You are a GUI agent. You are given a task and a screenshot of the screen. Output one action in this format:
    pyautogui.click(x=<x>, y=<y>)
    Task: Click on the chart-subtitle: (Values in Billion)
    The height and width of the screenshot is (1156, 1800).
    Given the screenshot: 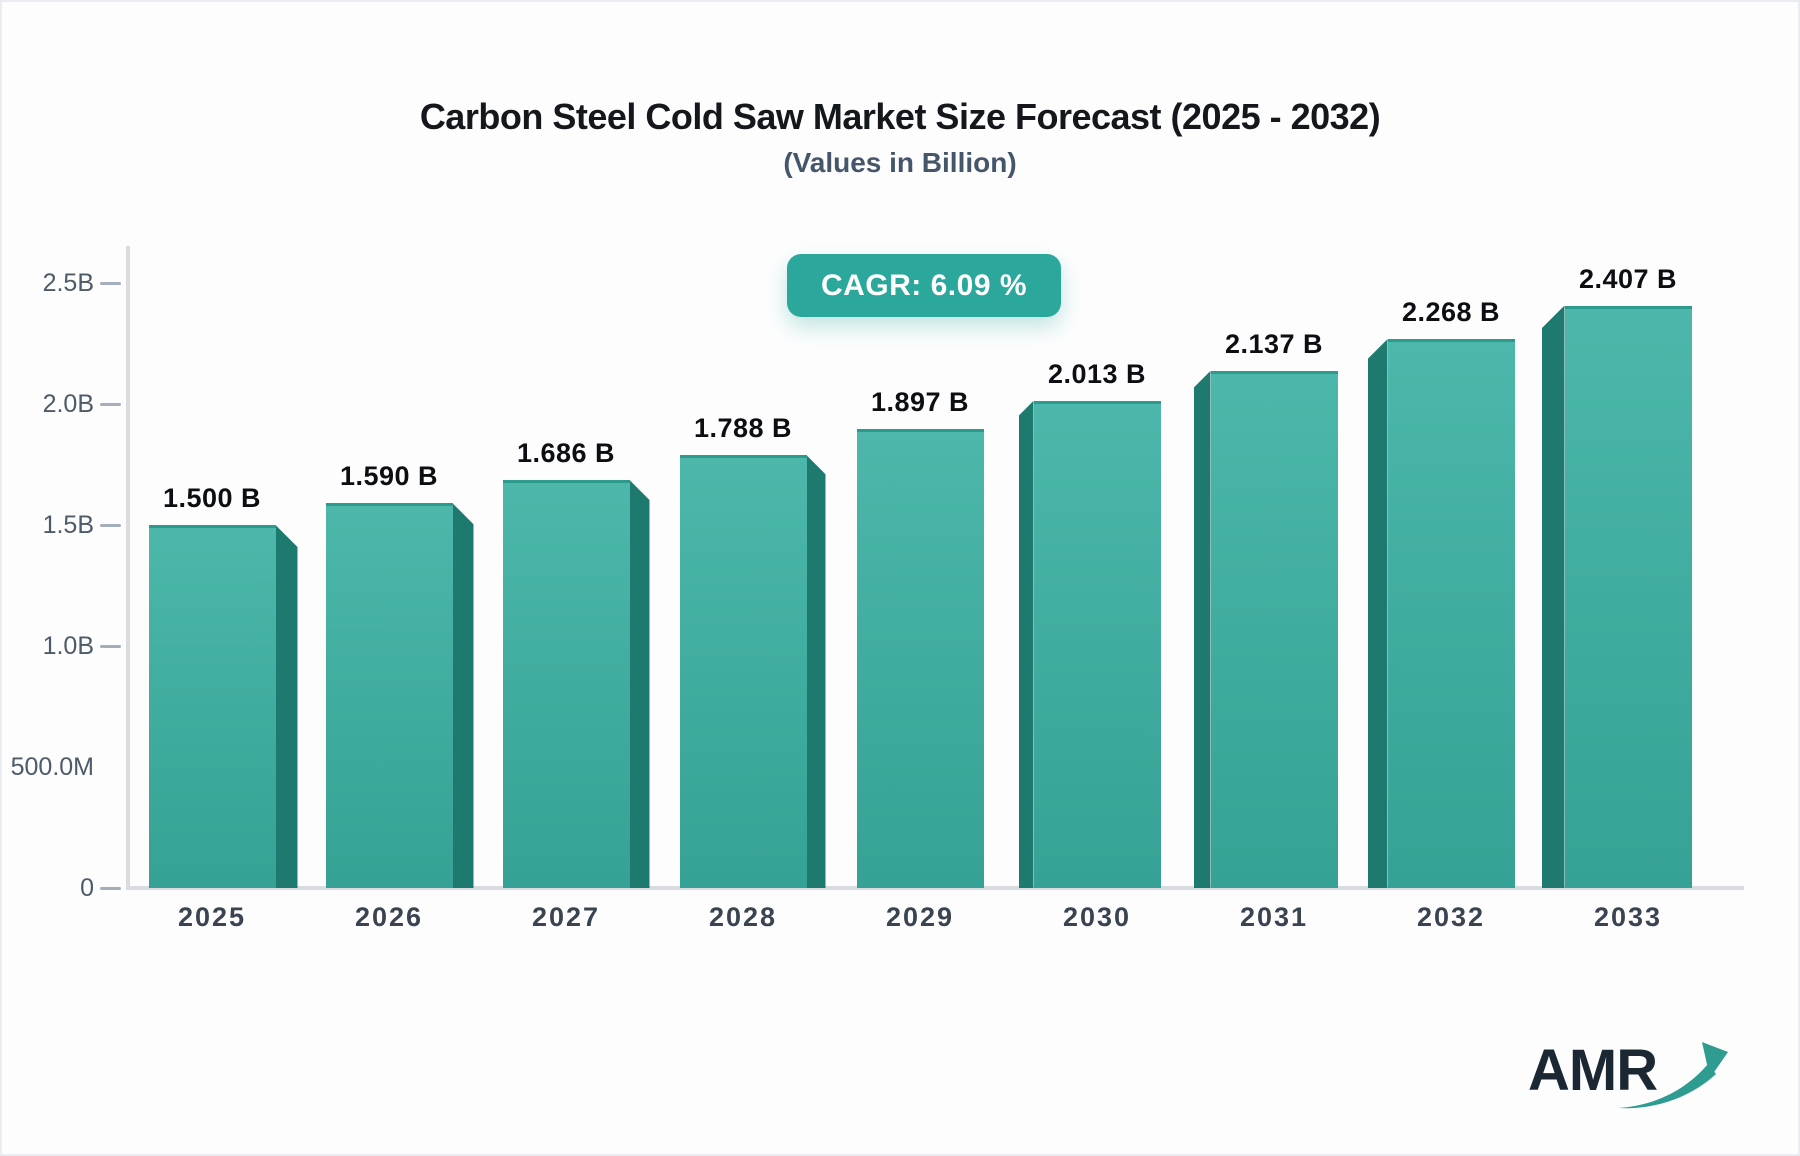 What is the action you would take?
    pyautogui.click(x=900, y=162)
    